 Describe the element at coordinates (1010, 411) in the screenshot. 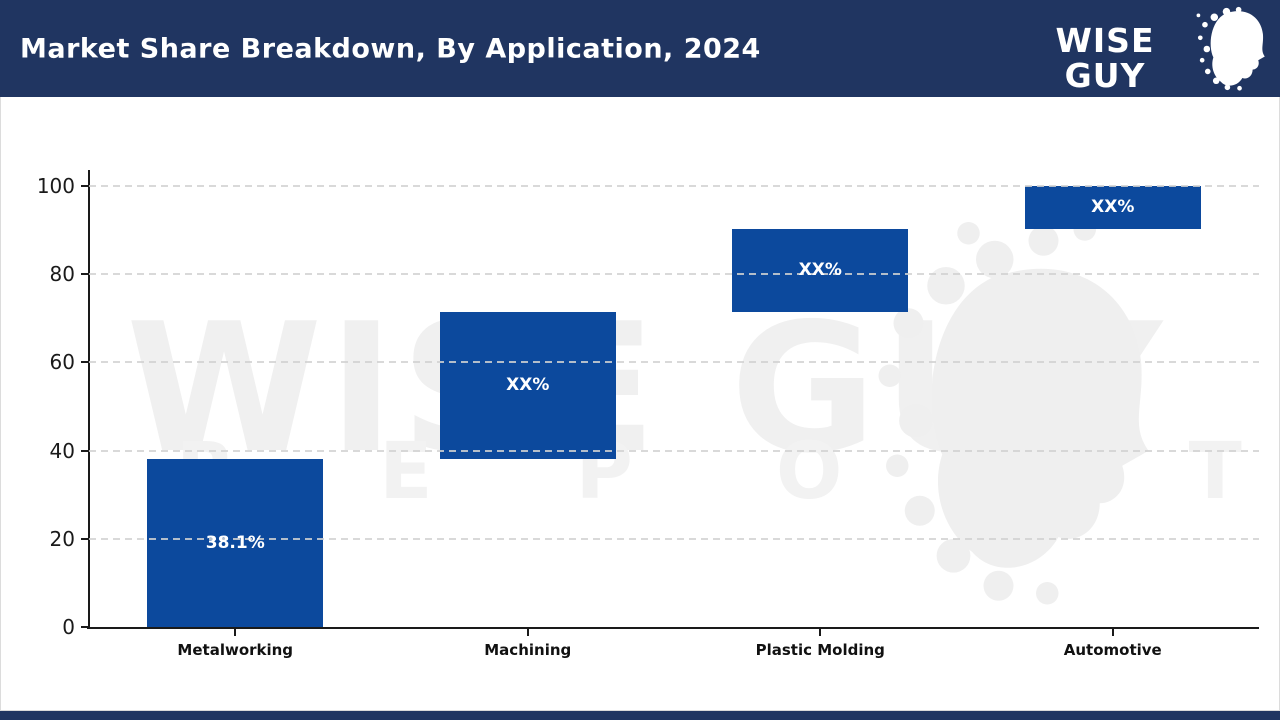

I see `watermark-head-dots-icon` at that location.